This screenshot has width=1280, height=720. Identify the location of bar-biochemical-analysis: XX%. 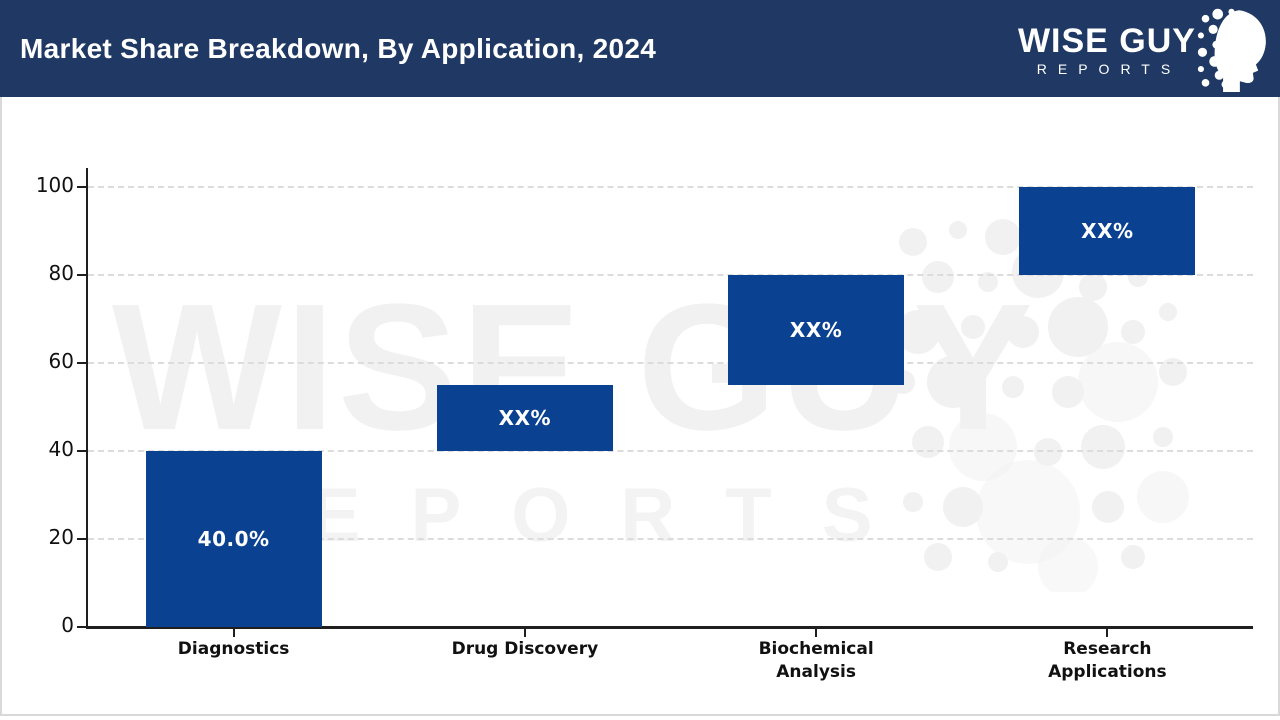
(816, 330).